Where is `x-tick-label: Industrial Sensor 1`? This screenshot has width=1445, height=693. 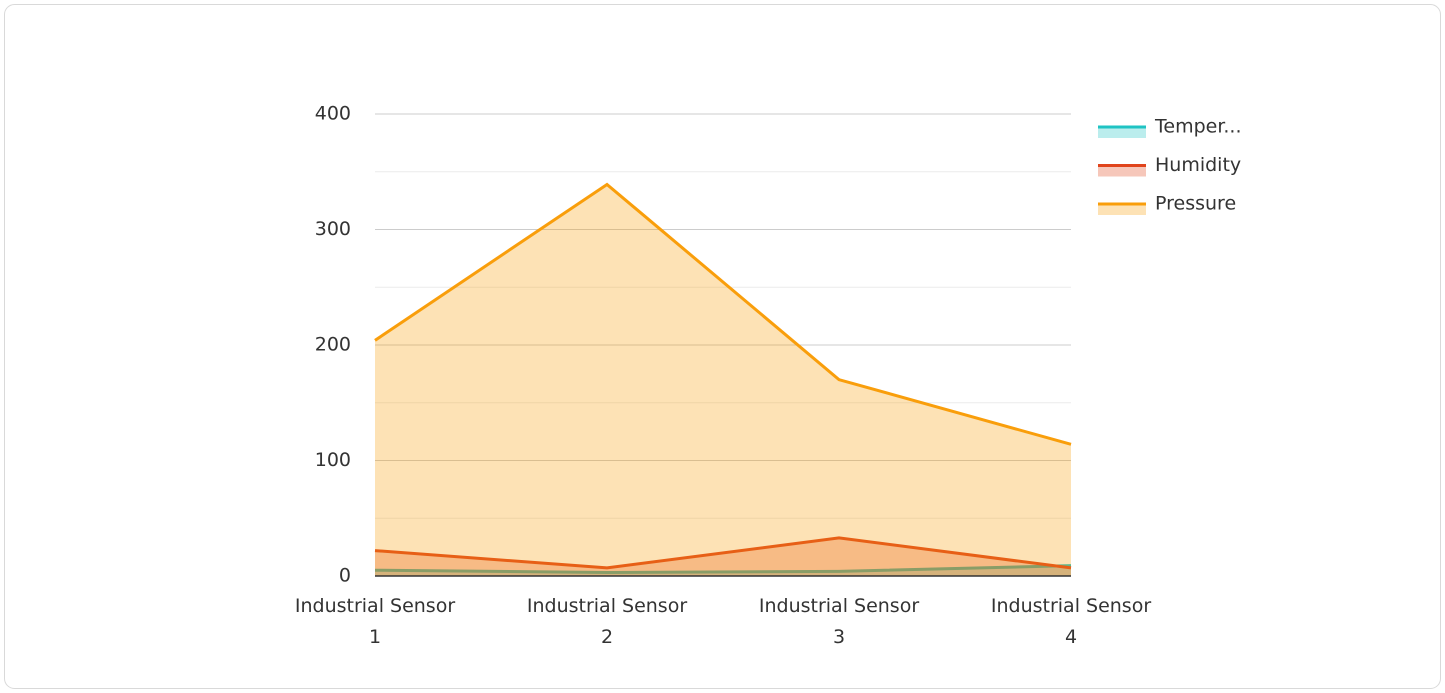
x-tick-label: Industrial Sensor 1 is located at coordinates (375, 621).